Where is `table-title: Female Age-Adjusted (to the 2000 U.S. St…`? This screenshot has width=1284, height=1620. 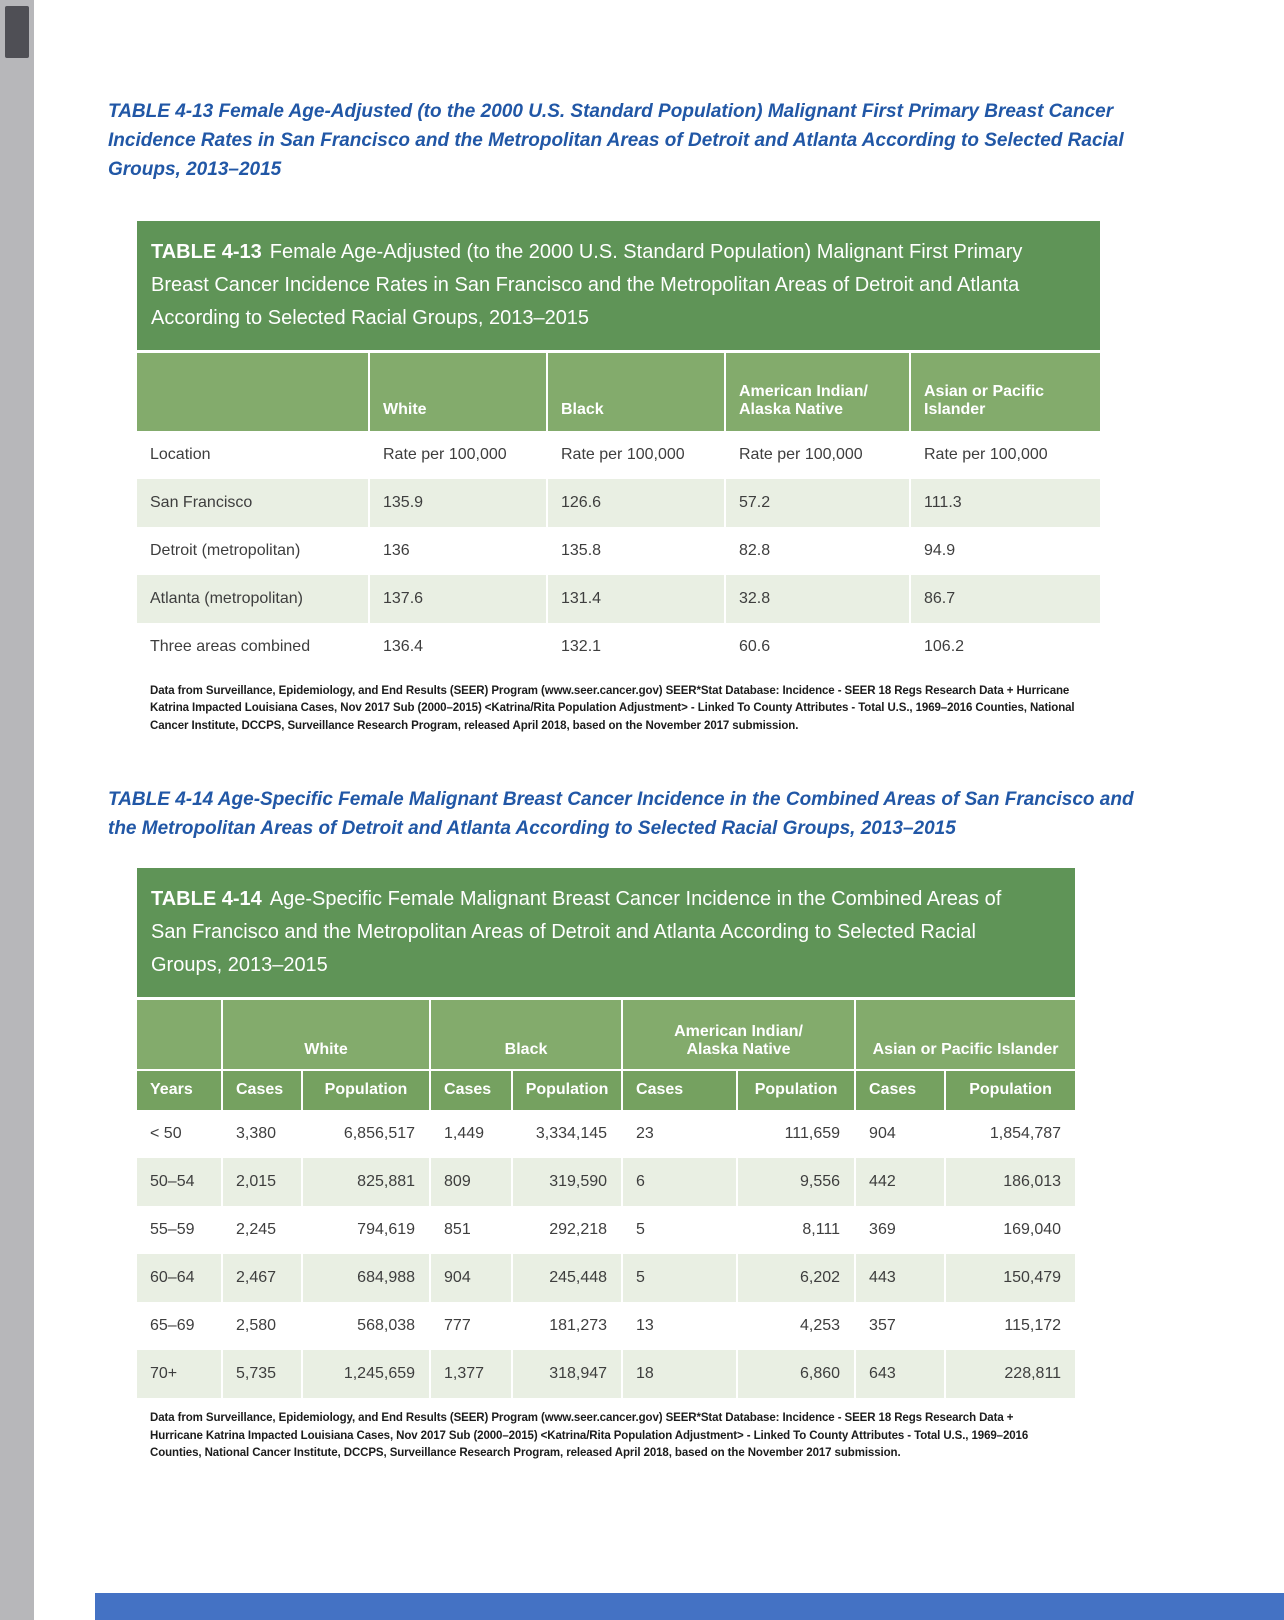 table-title: Female Age-Adjusted (to the 2000 U.S. St… is located at coordinates (587, 284).